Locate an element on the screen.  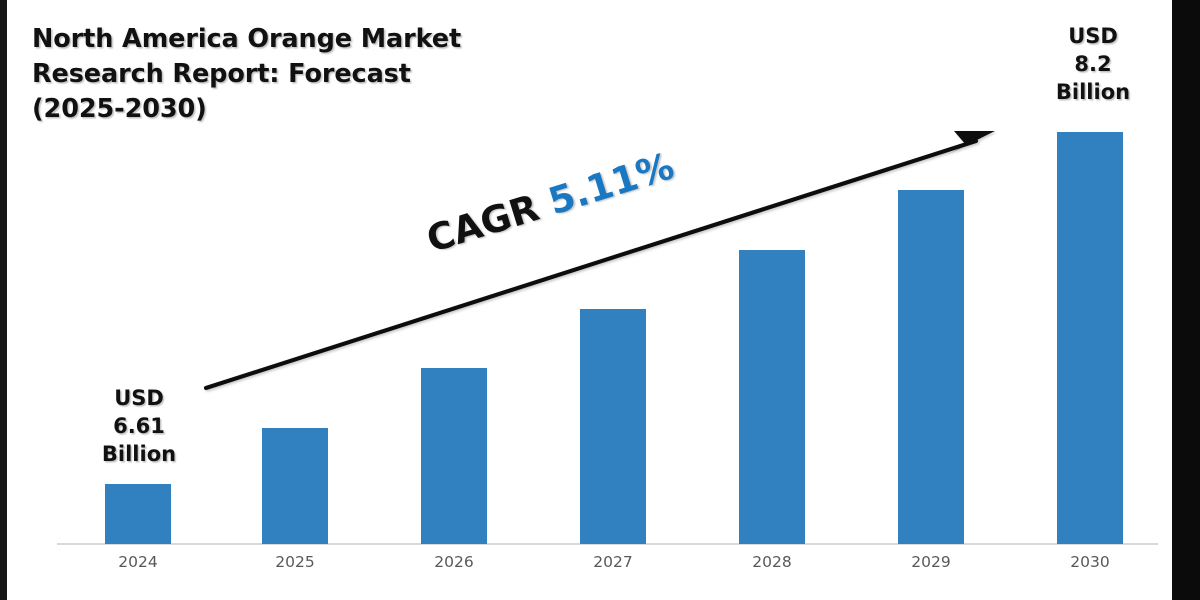
bar-2029 is located at coordinates (931, 367).